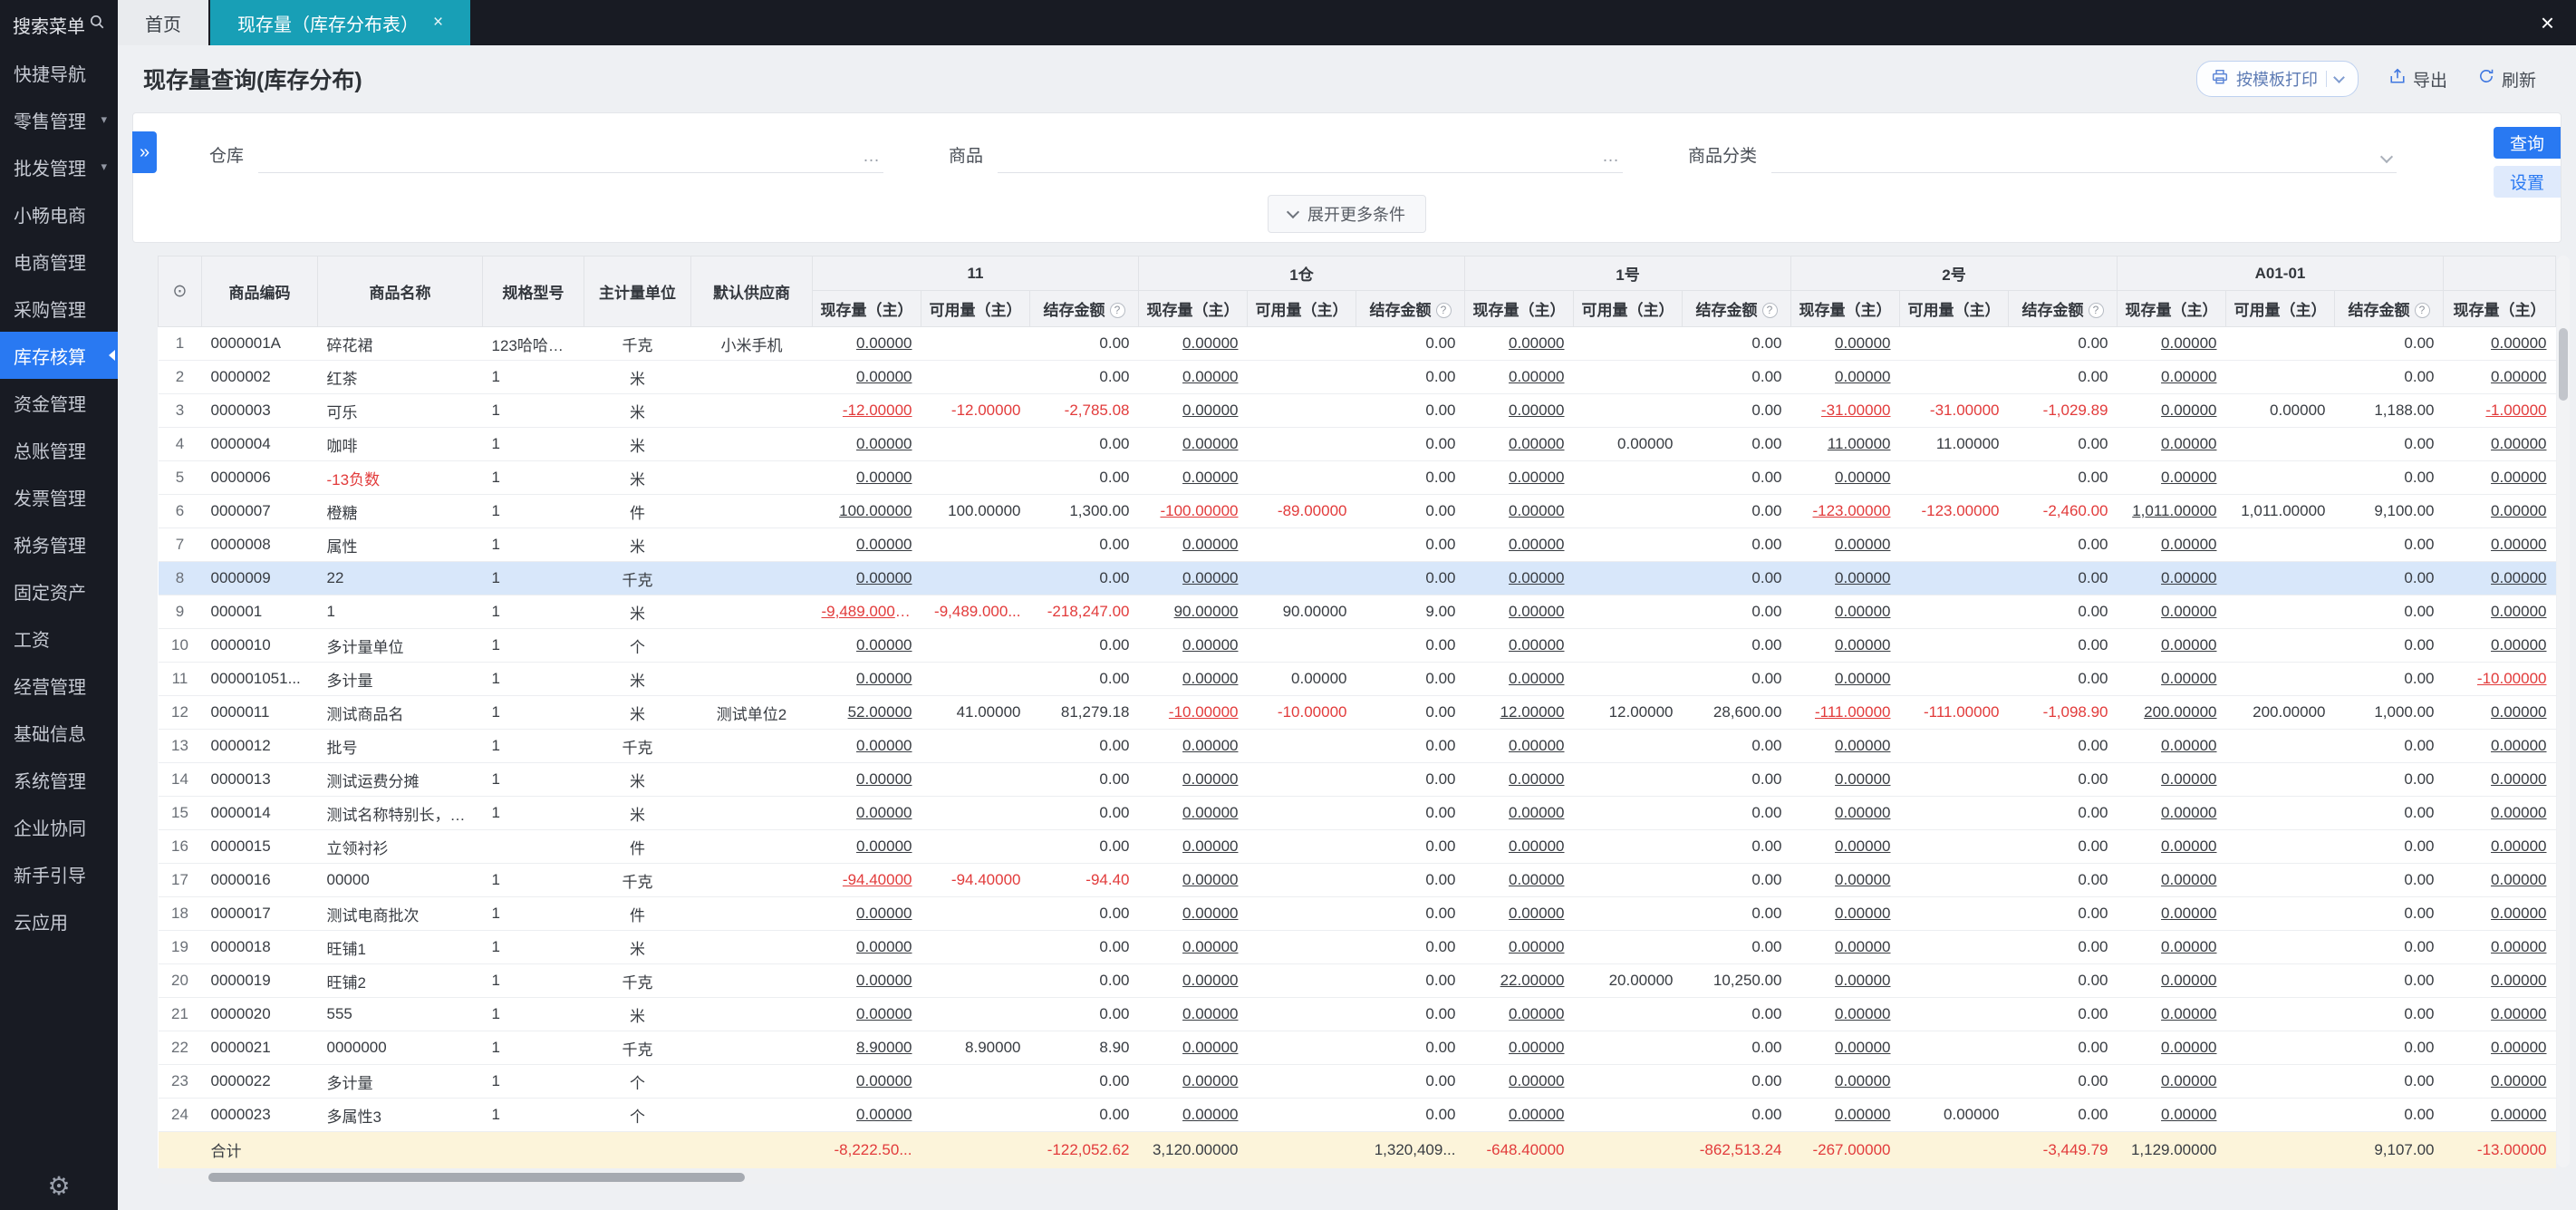 The height and width of the screenshot is (1210, 2576). I want to click on warehouse-input, so click(571, 153).